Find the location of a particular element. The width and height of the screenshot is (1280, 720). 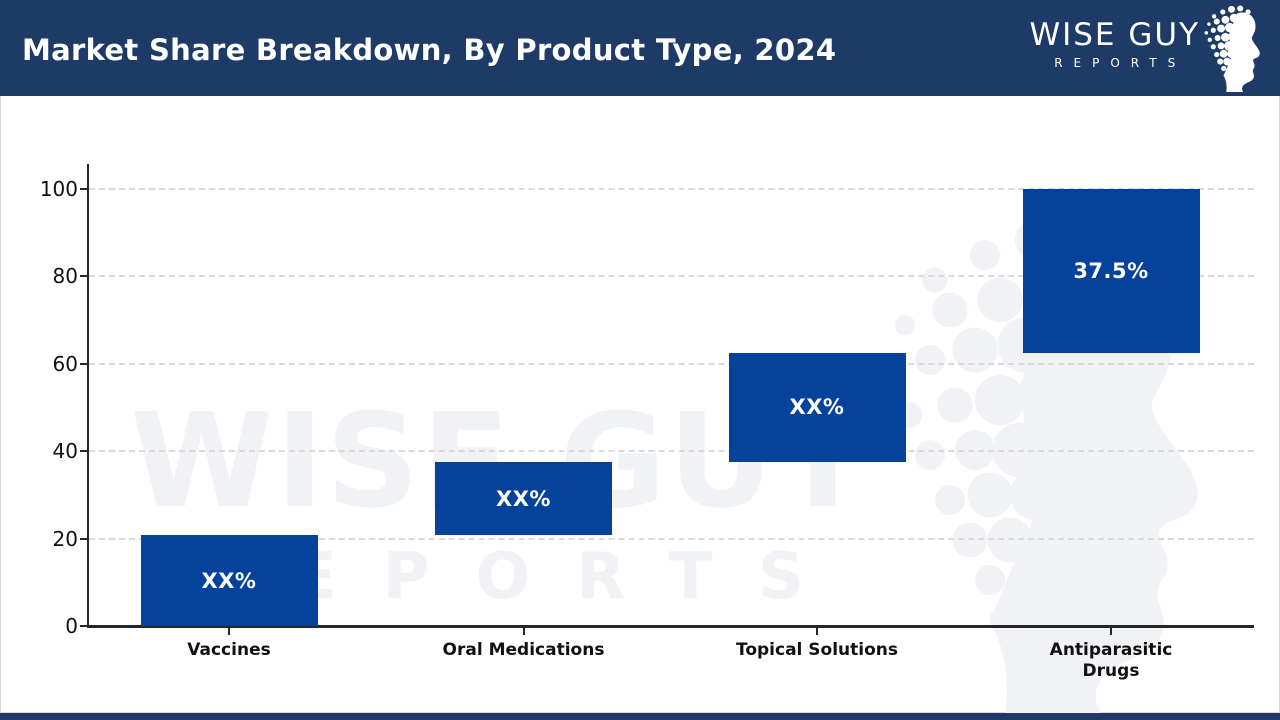

y-tick-label: 80 is located at coordinates (65, 276).